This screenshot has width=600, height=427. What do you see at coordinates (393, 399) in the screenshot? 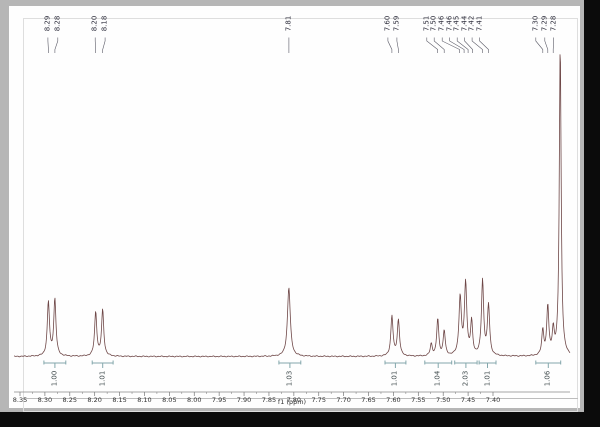
I see `axis-tick-label: 7.60` at bounding box center [393, 399].